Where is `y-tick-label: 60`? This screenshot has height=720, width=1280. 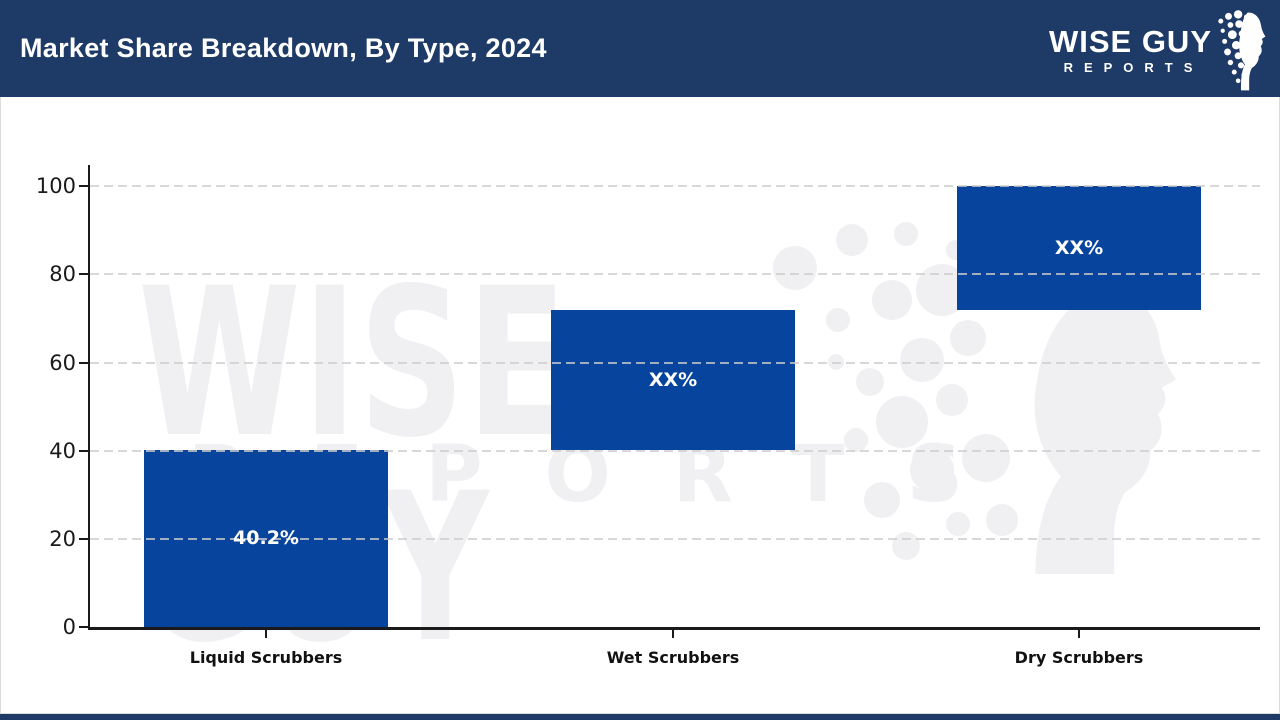
y-tick-label: 60 is located at coordinates (62, 362).